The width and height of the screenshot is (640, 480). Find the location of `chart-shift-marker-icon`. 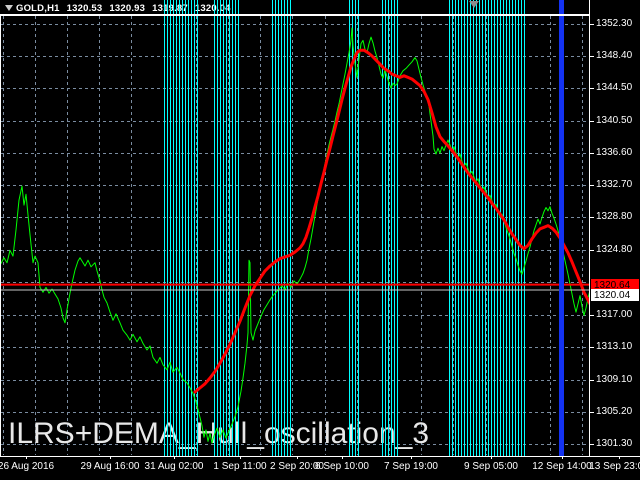

chart-shift-marker-icon is located at coordinates (474, 4).